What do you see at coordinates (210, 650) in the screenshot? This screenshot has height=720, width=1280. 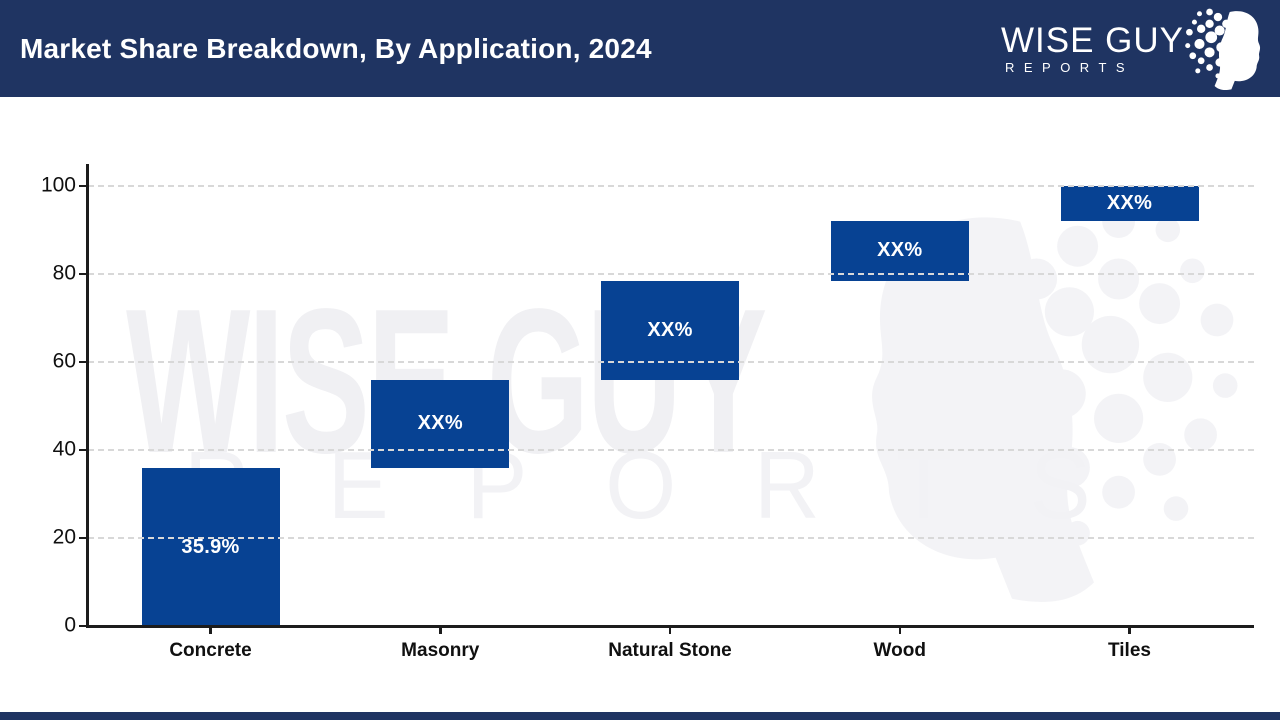 I see `x-label-concrete: Concrete` at bounding box center [210, 650].